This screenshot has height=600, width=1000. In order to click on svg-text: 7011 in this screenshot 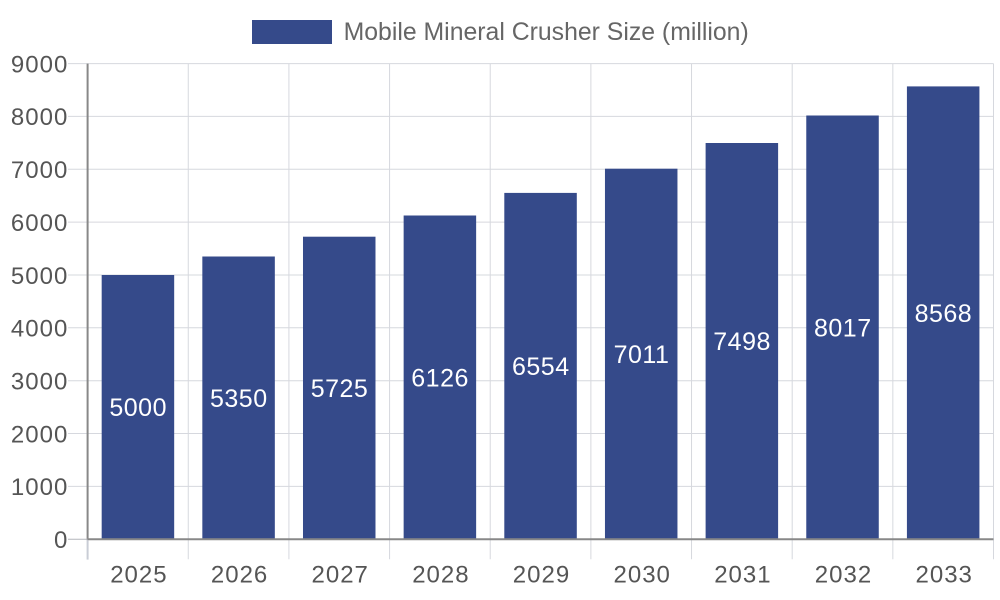, I will do `click(642, 355)`.